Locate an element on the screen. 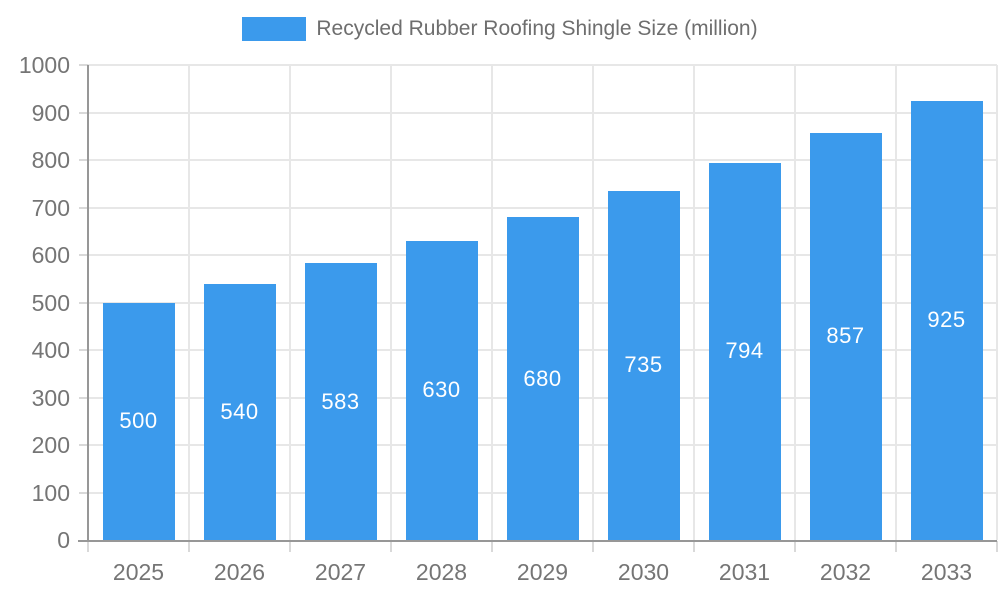 This screenshot has width=1000, height=600. y-axis-label: 200 is located at coordinates (50, 445).